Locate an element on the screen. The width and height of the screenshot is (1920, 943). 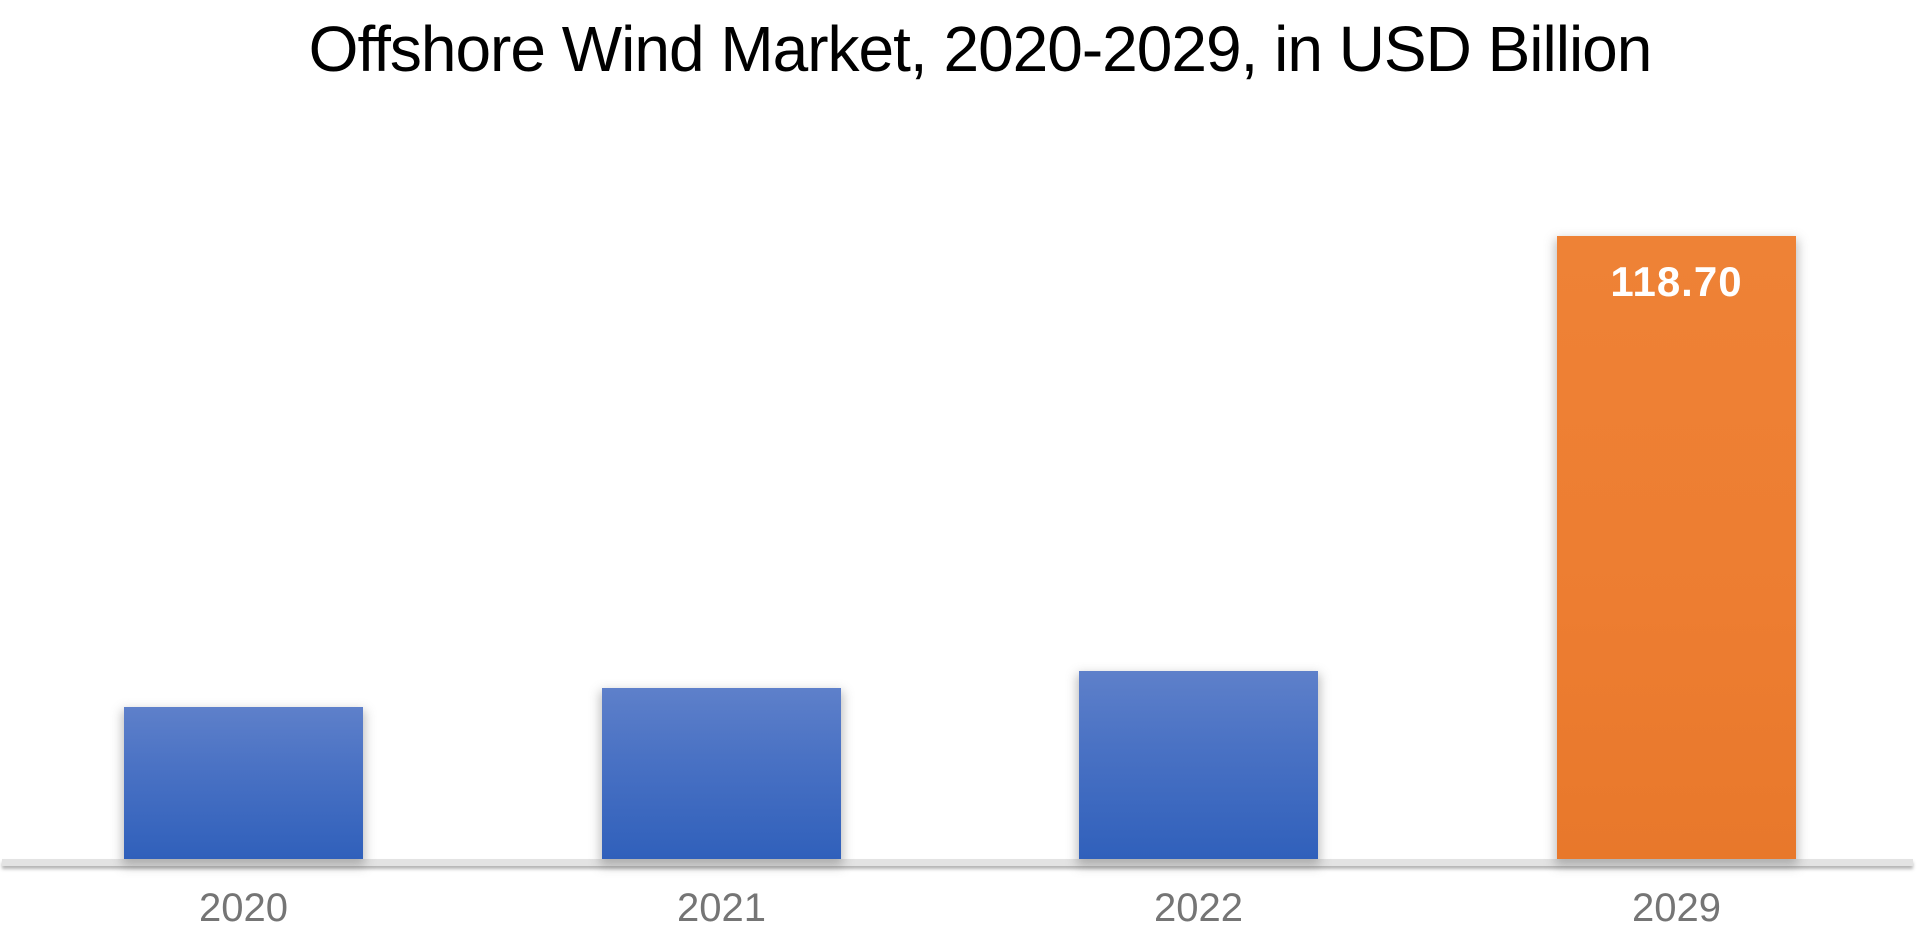
x-tick-label-2021: 2021 is located at coordinates (721, 908).